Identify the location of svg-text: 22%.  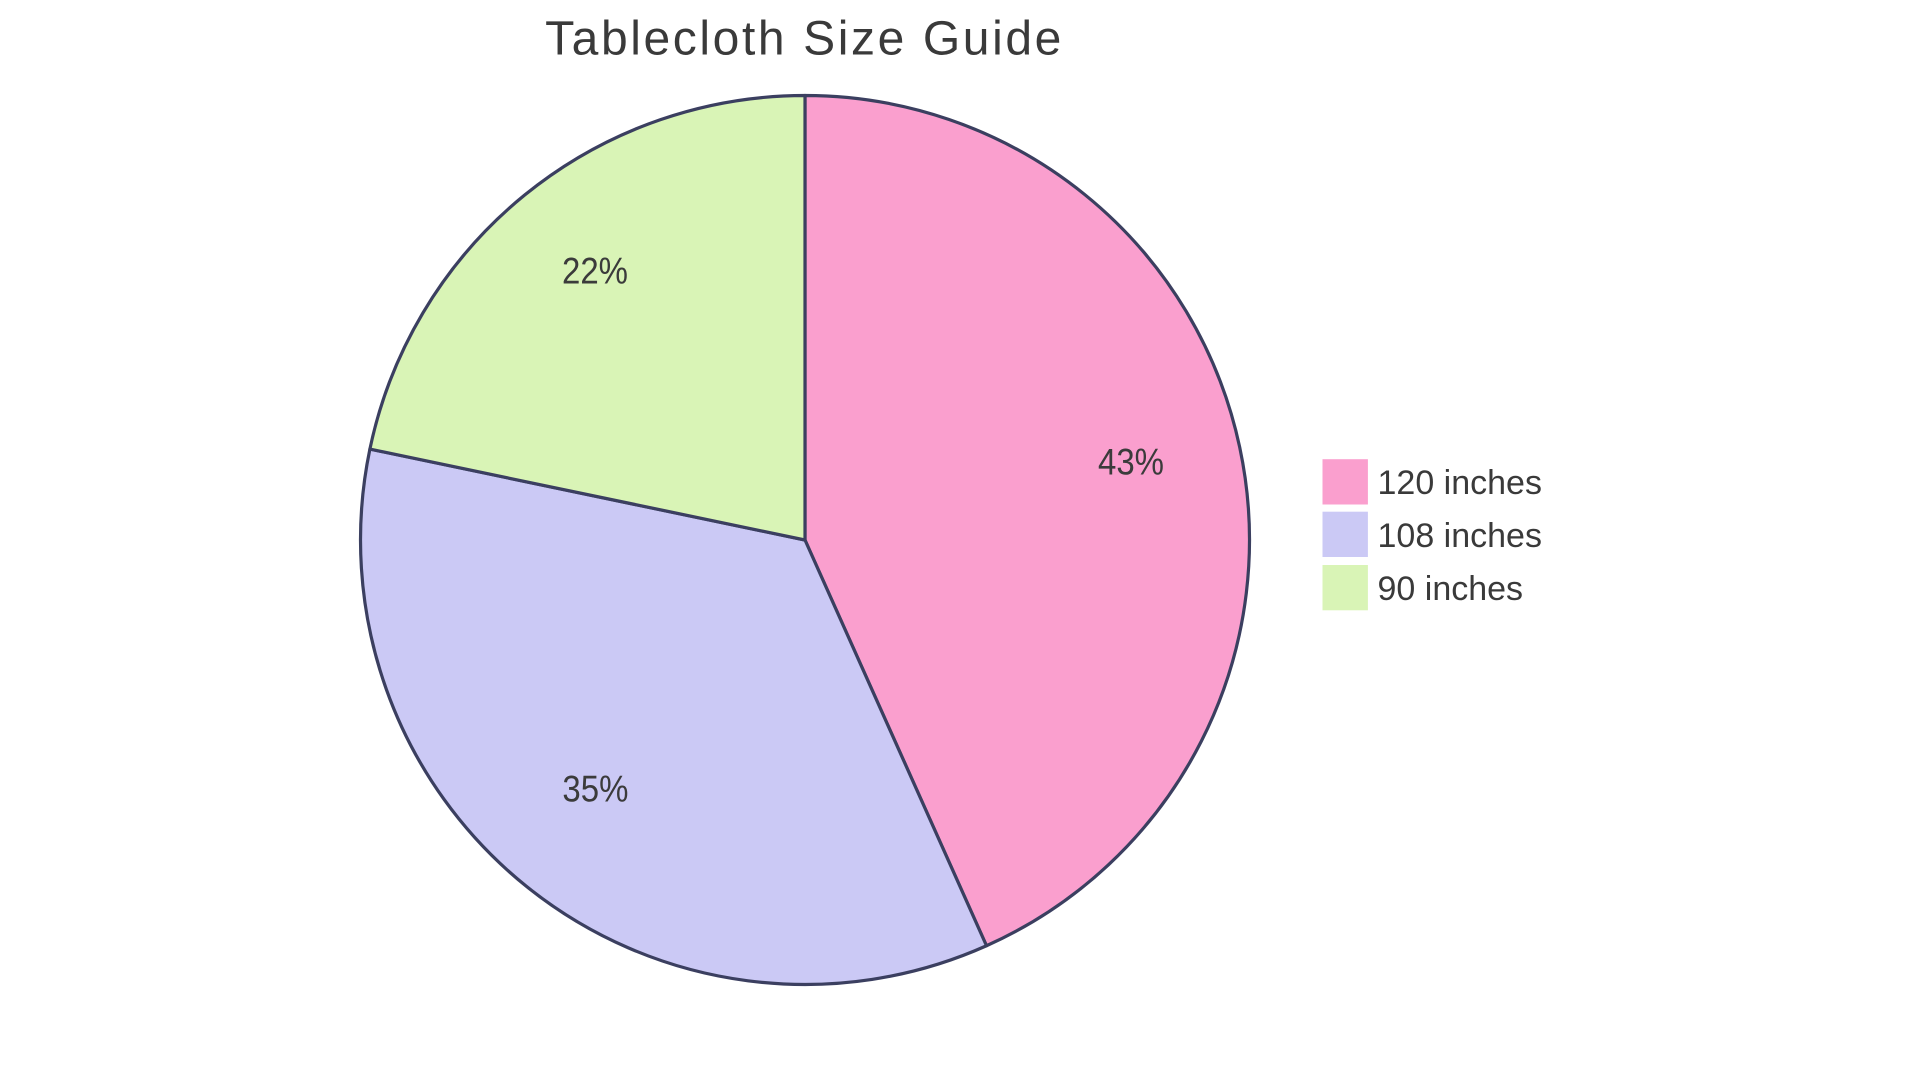
(595, 270).